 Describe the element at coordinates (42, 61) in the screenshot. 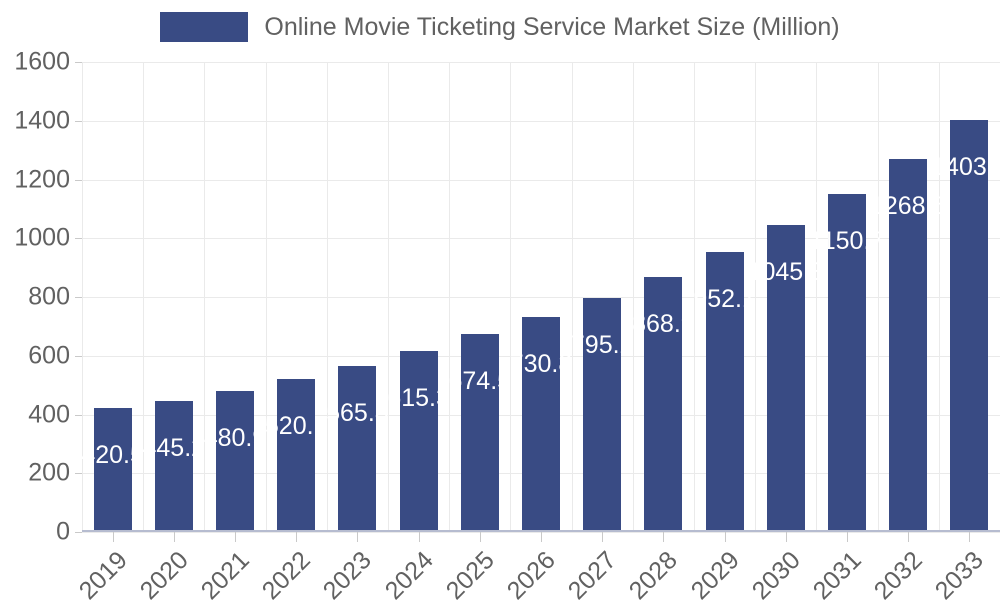

I see `y-axis-tick-label: 1600` at that location.